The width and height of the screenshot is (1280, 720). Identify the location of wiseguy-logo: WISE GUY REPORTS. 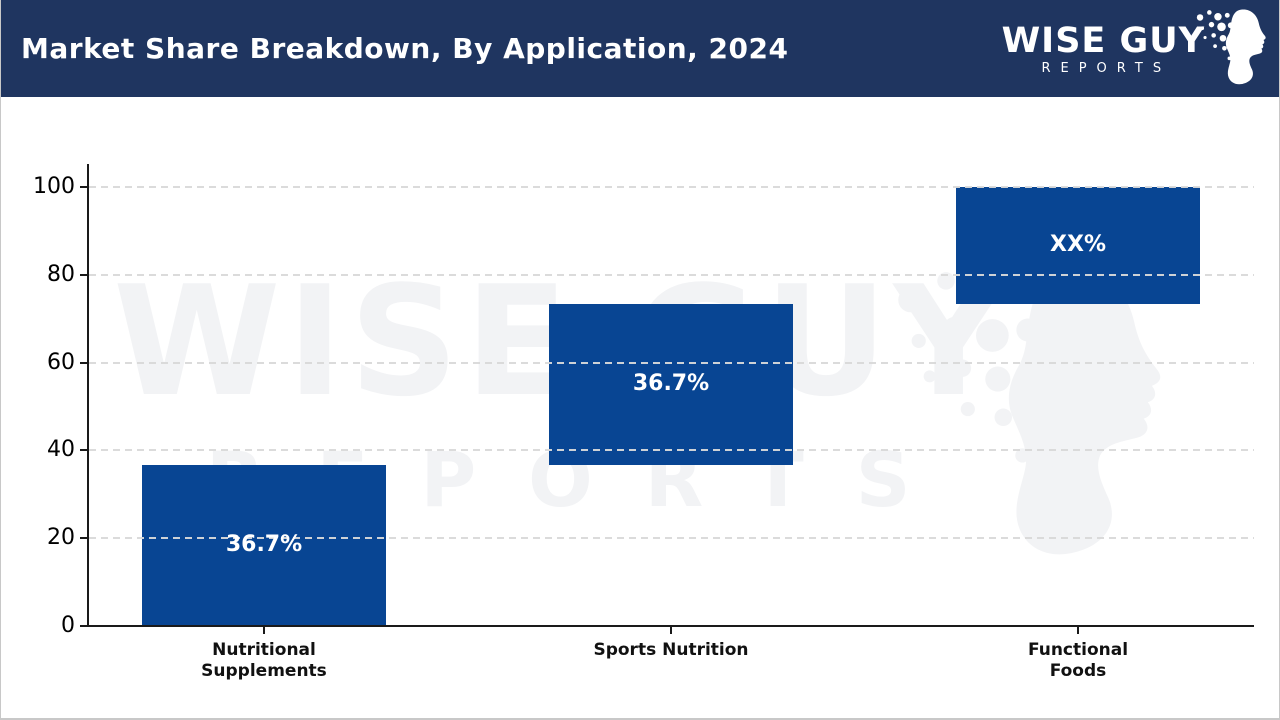
(1137, 49).